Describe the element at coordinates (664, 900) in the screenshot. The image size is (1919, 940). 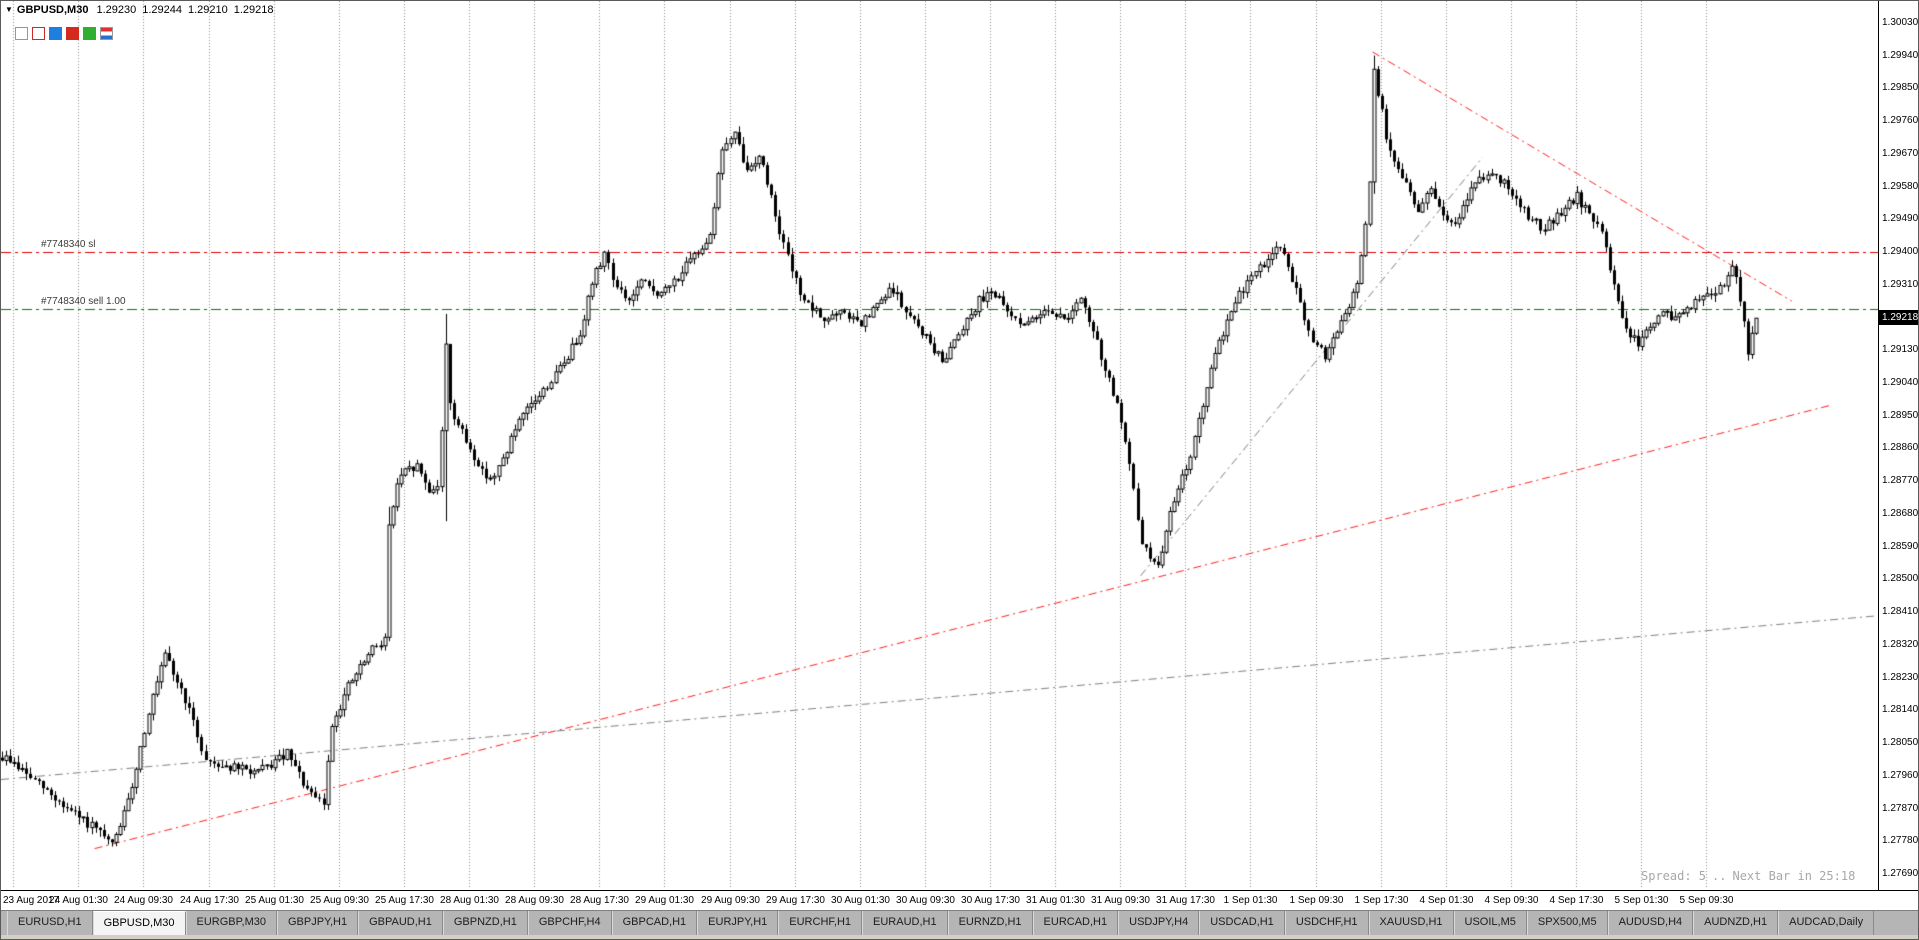
I see `time-tick: 29 Aug 01:30` at that location.